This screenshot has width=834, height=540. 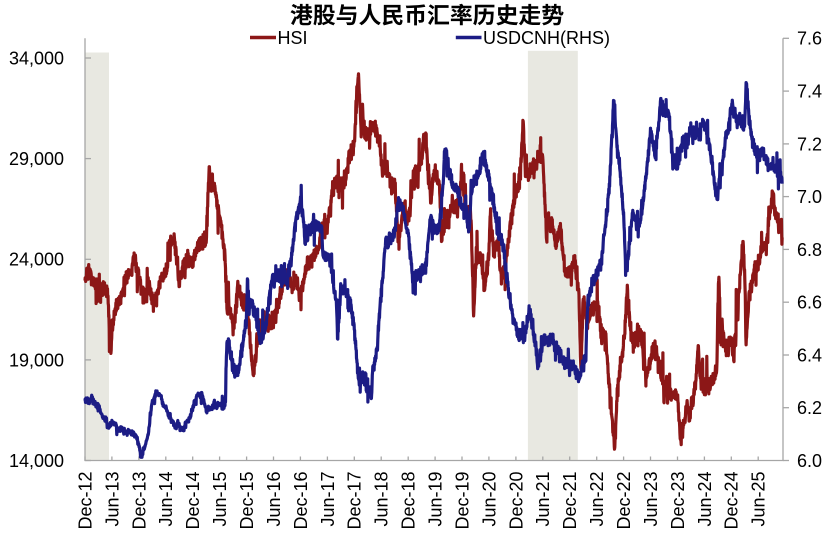 What do you see at coordinates (651, 499) in the screenshot?
I see `svg-text: Jun-23` at bounding box center [651, 499].